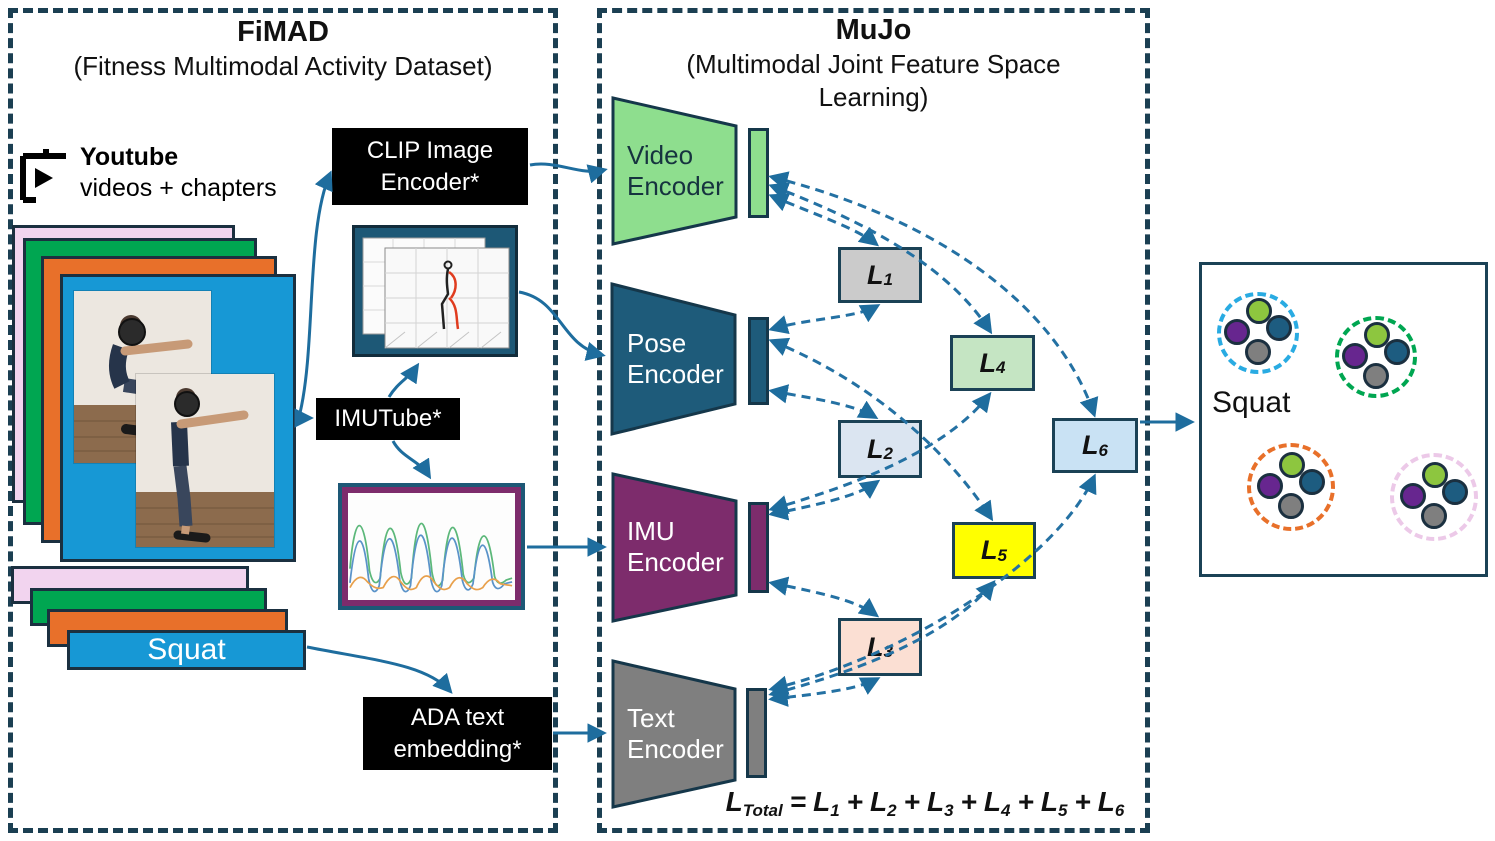 Image resolution: width=1495 pixels, height=841 pixels. I want to click on pose-encoder-label: Pose Encoder, so click(675, 358).